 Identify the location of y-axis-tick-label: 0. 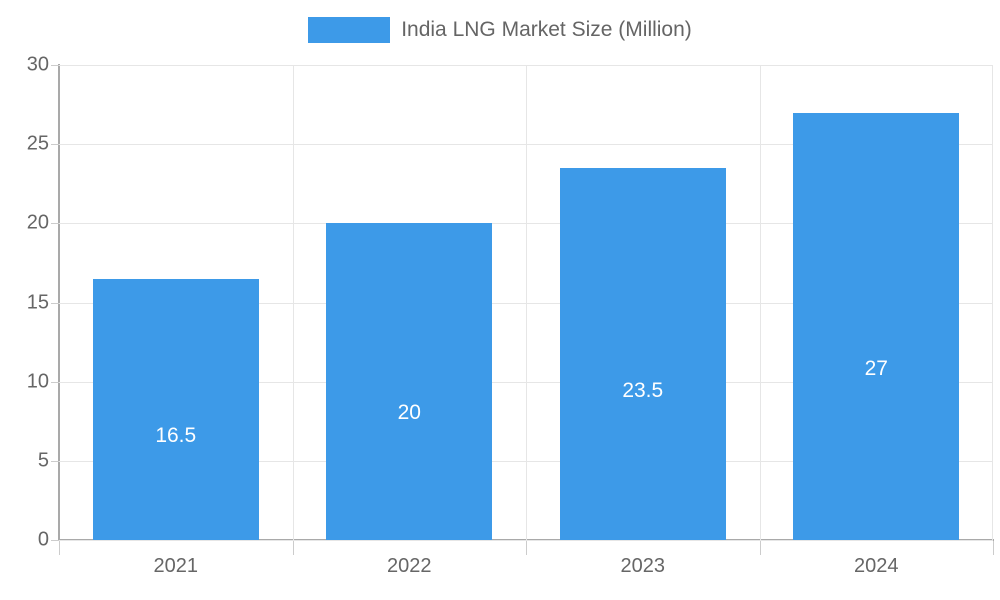
(43, 539).